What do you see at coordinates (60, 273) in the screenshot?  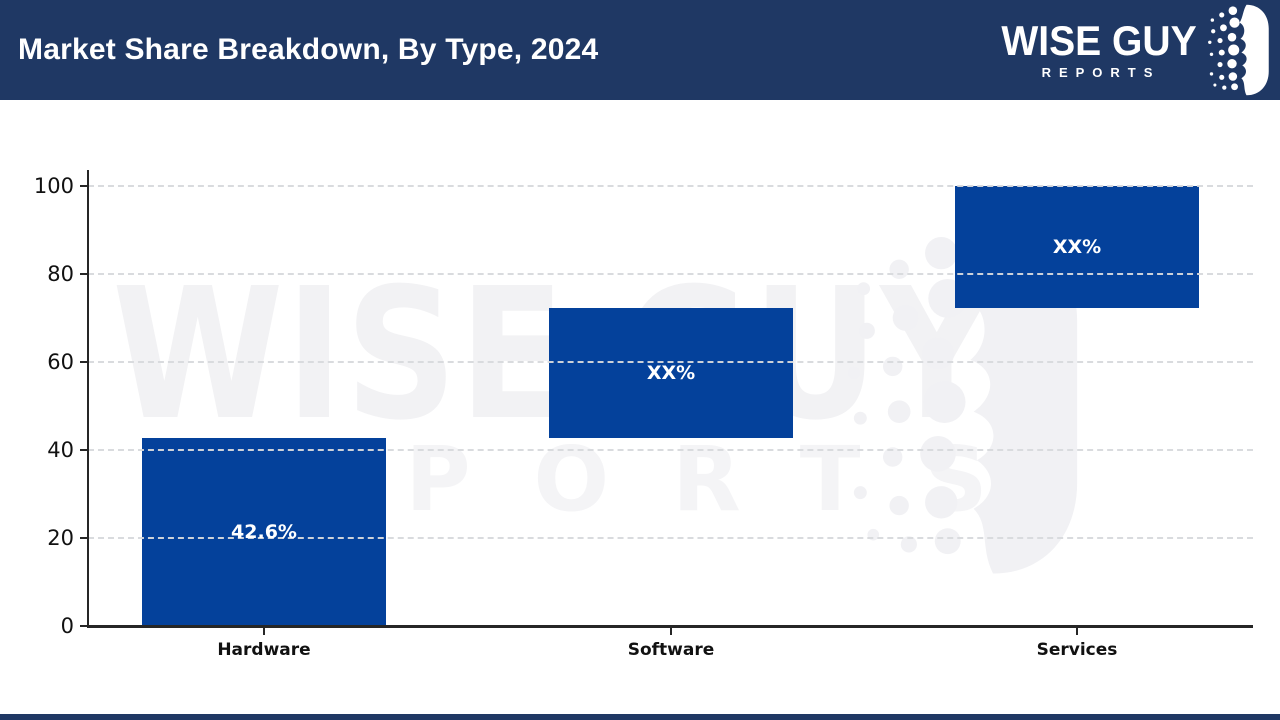 I see `y-tick-label-80: 80` at bounding box center [60, 273].